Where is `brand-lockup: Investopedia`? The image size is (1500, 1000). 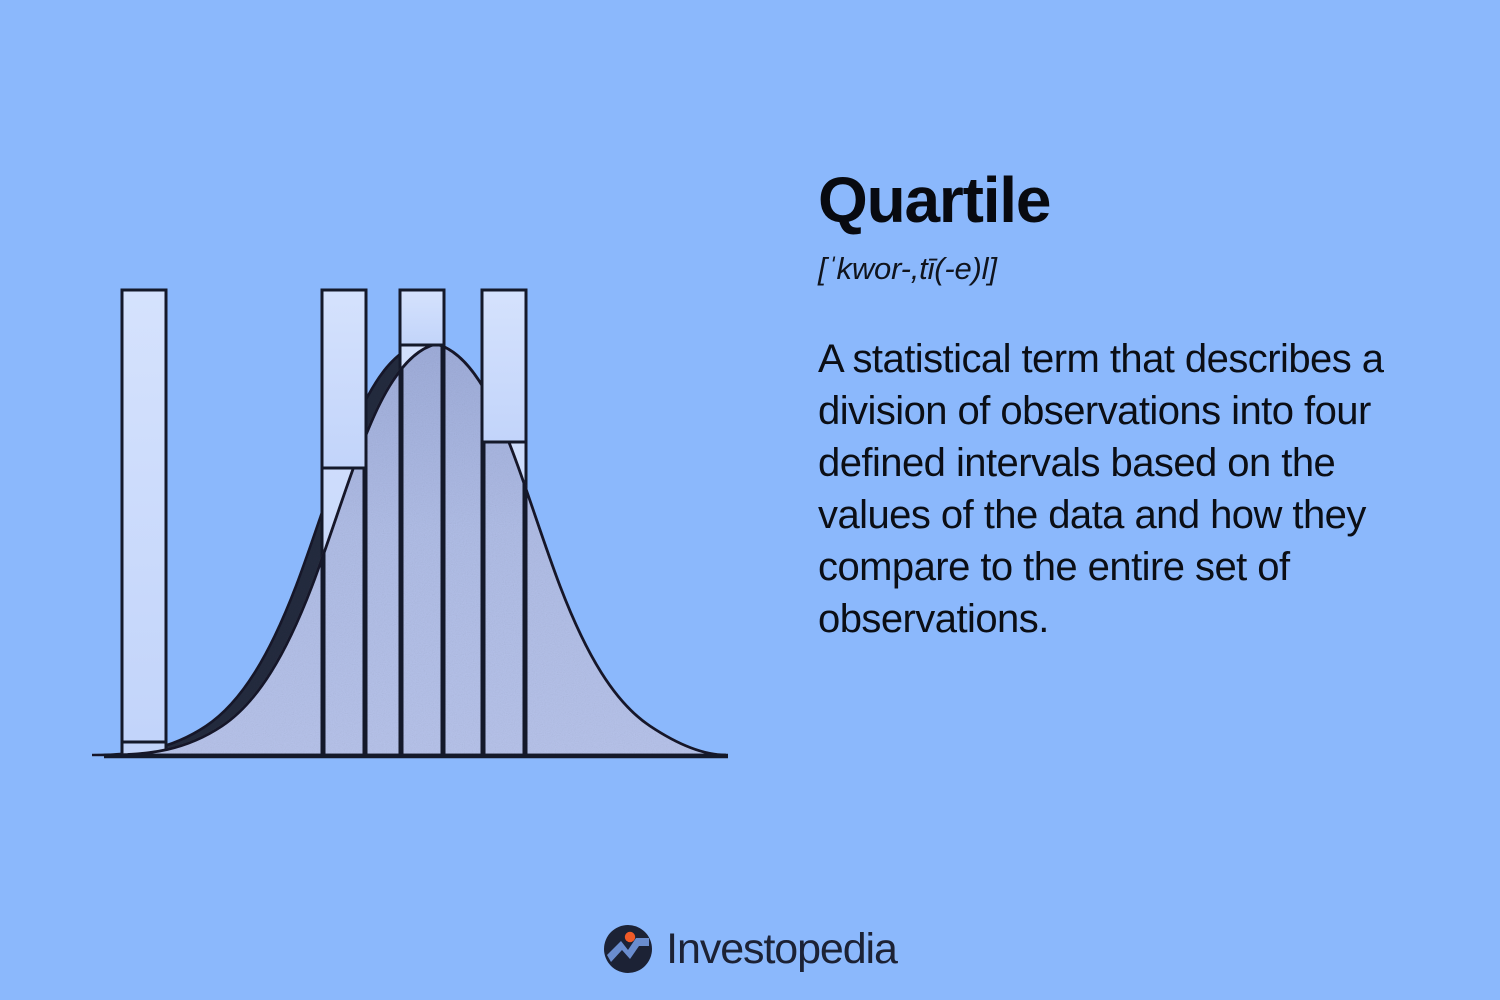 brand-lockup: Investopedia is located at coordinates (750, 949).